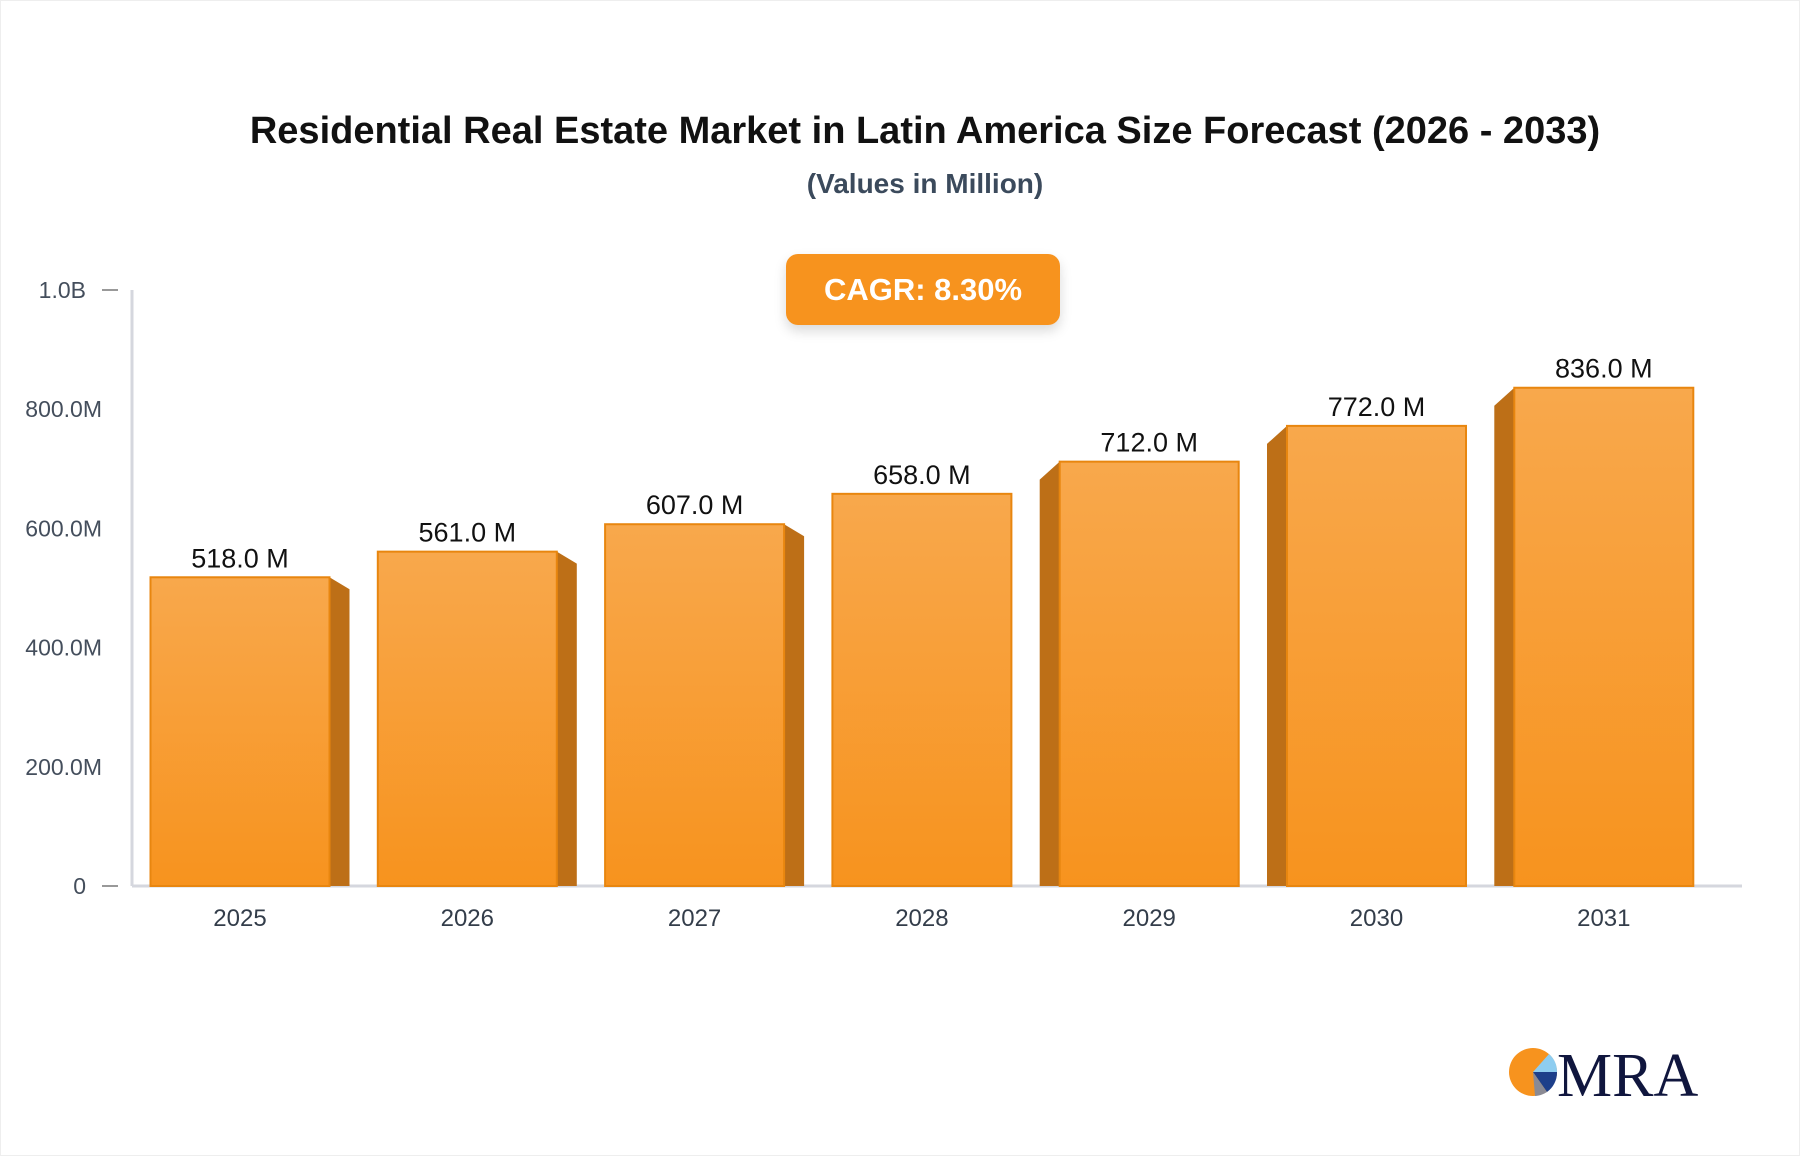  I want to click on y-tick-label: 400.0M, so click(63, 648).